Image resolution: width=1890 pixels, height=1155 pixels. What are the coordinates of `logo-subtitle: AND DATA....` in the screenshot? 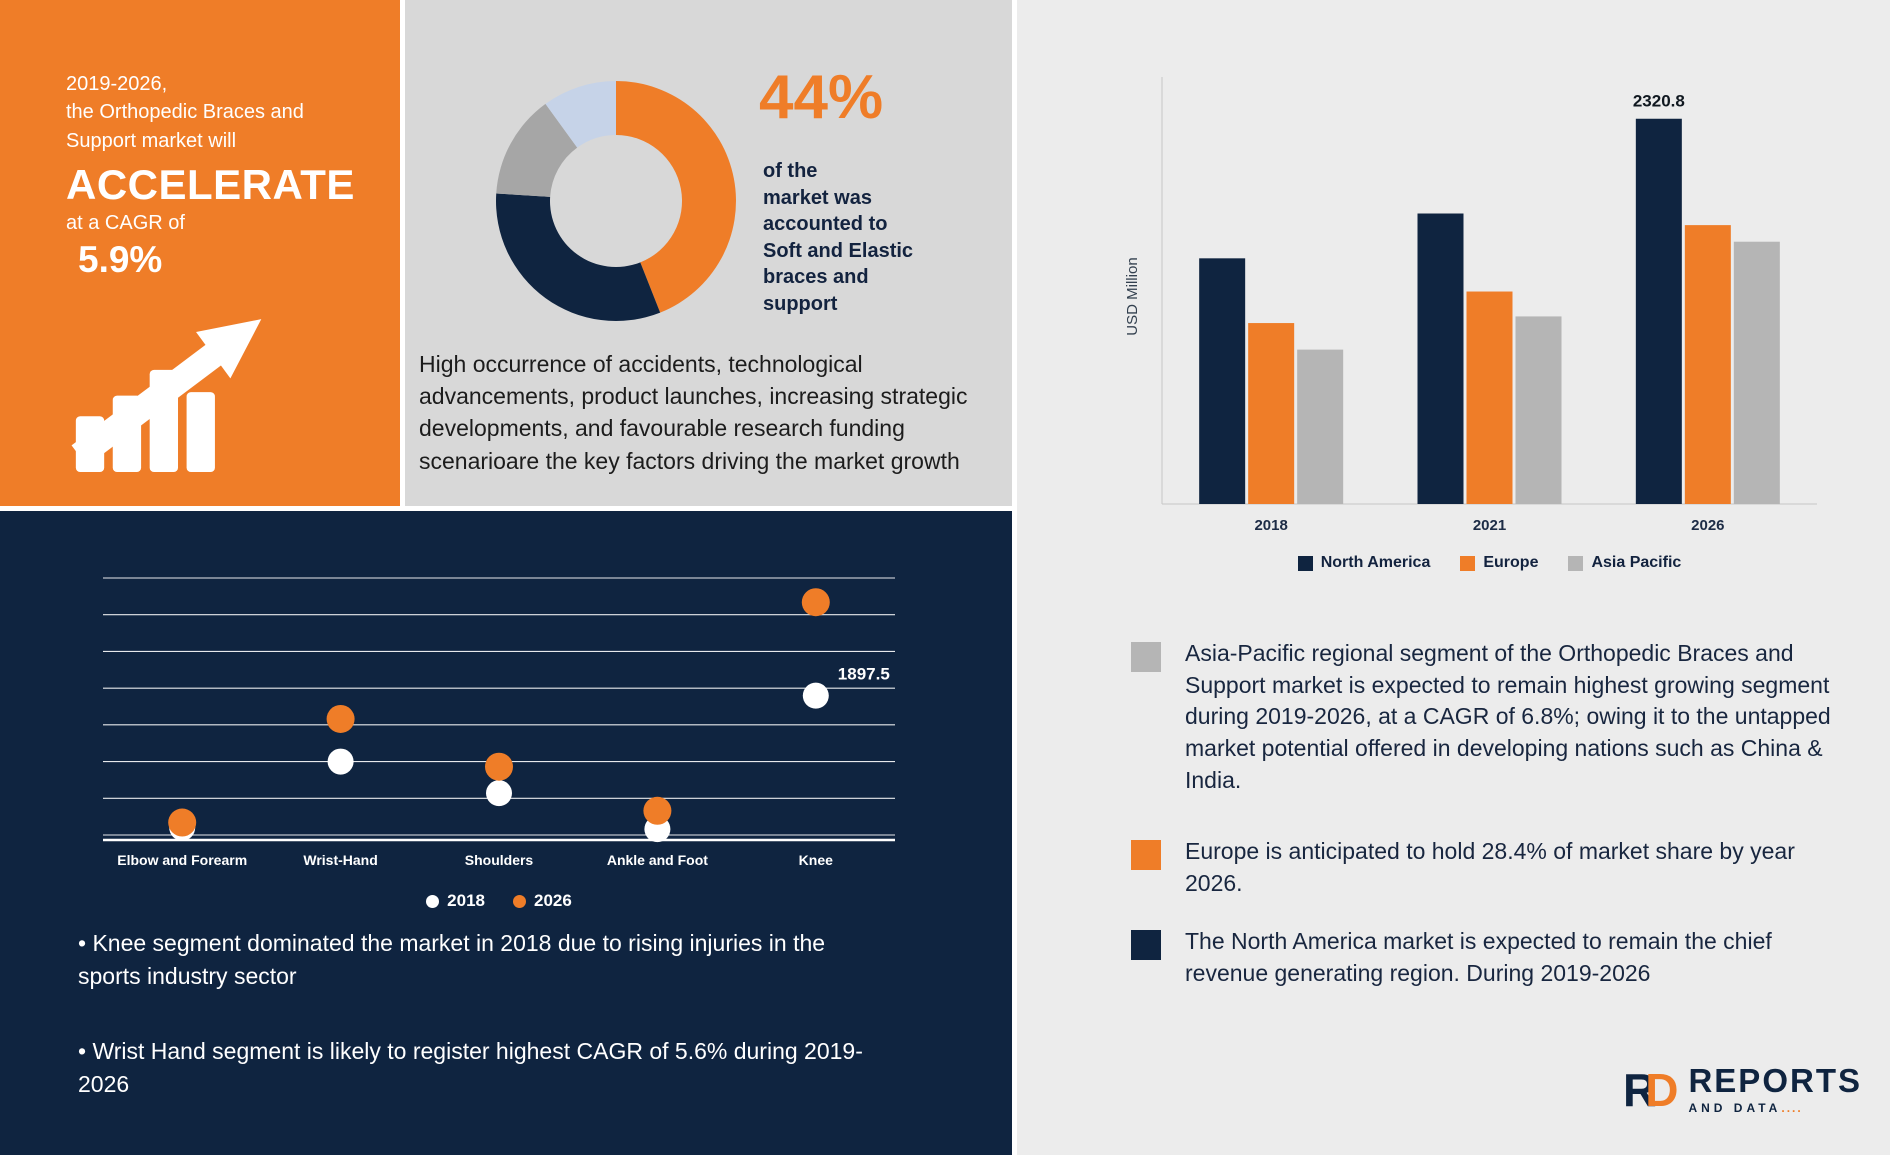 It's located at (1775, 1108).